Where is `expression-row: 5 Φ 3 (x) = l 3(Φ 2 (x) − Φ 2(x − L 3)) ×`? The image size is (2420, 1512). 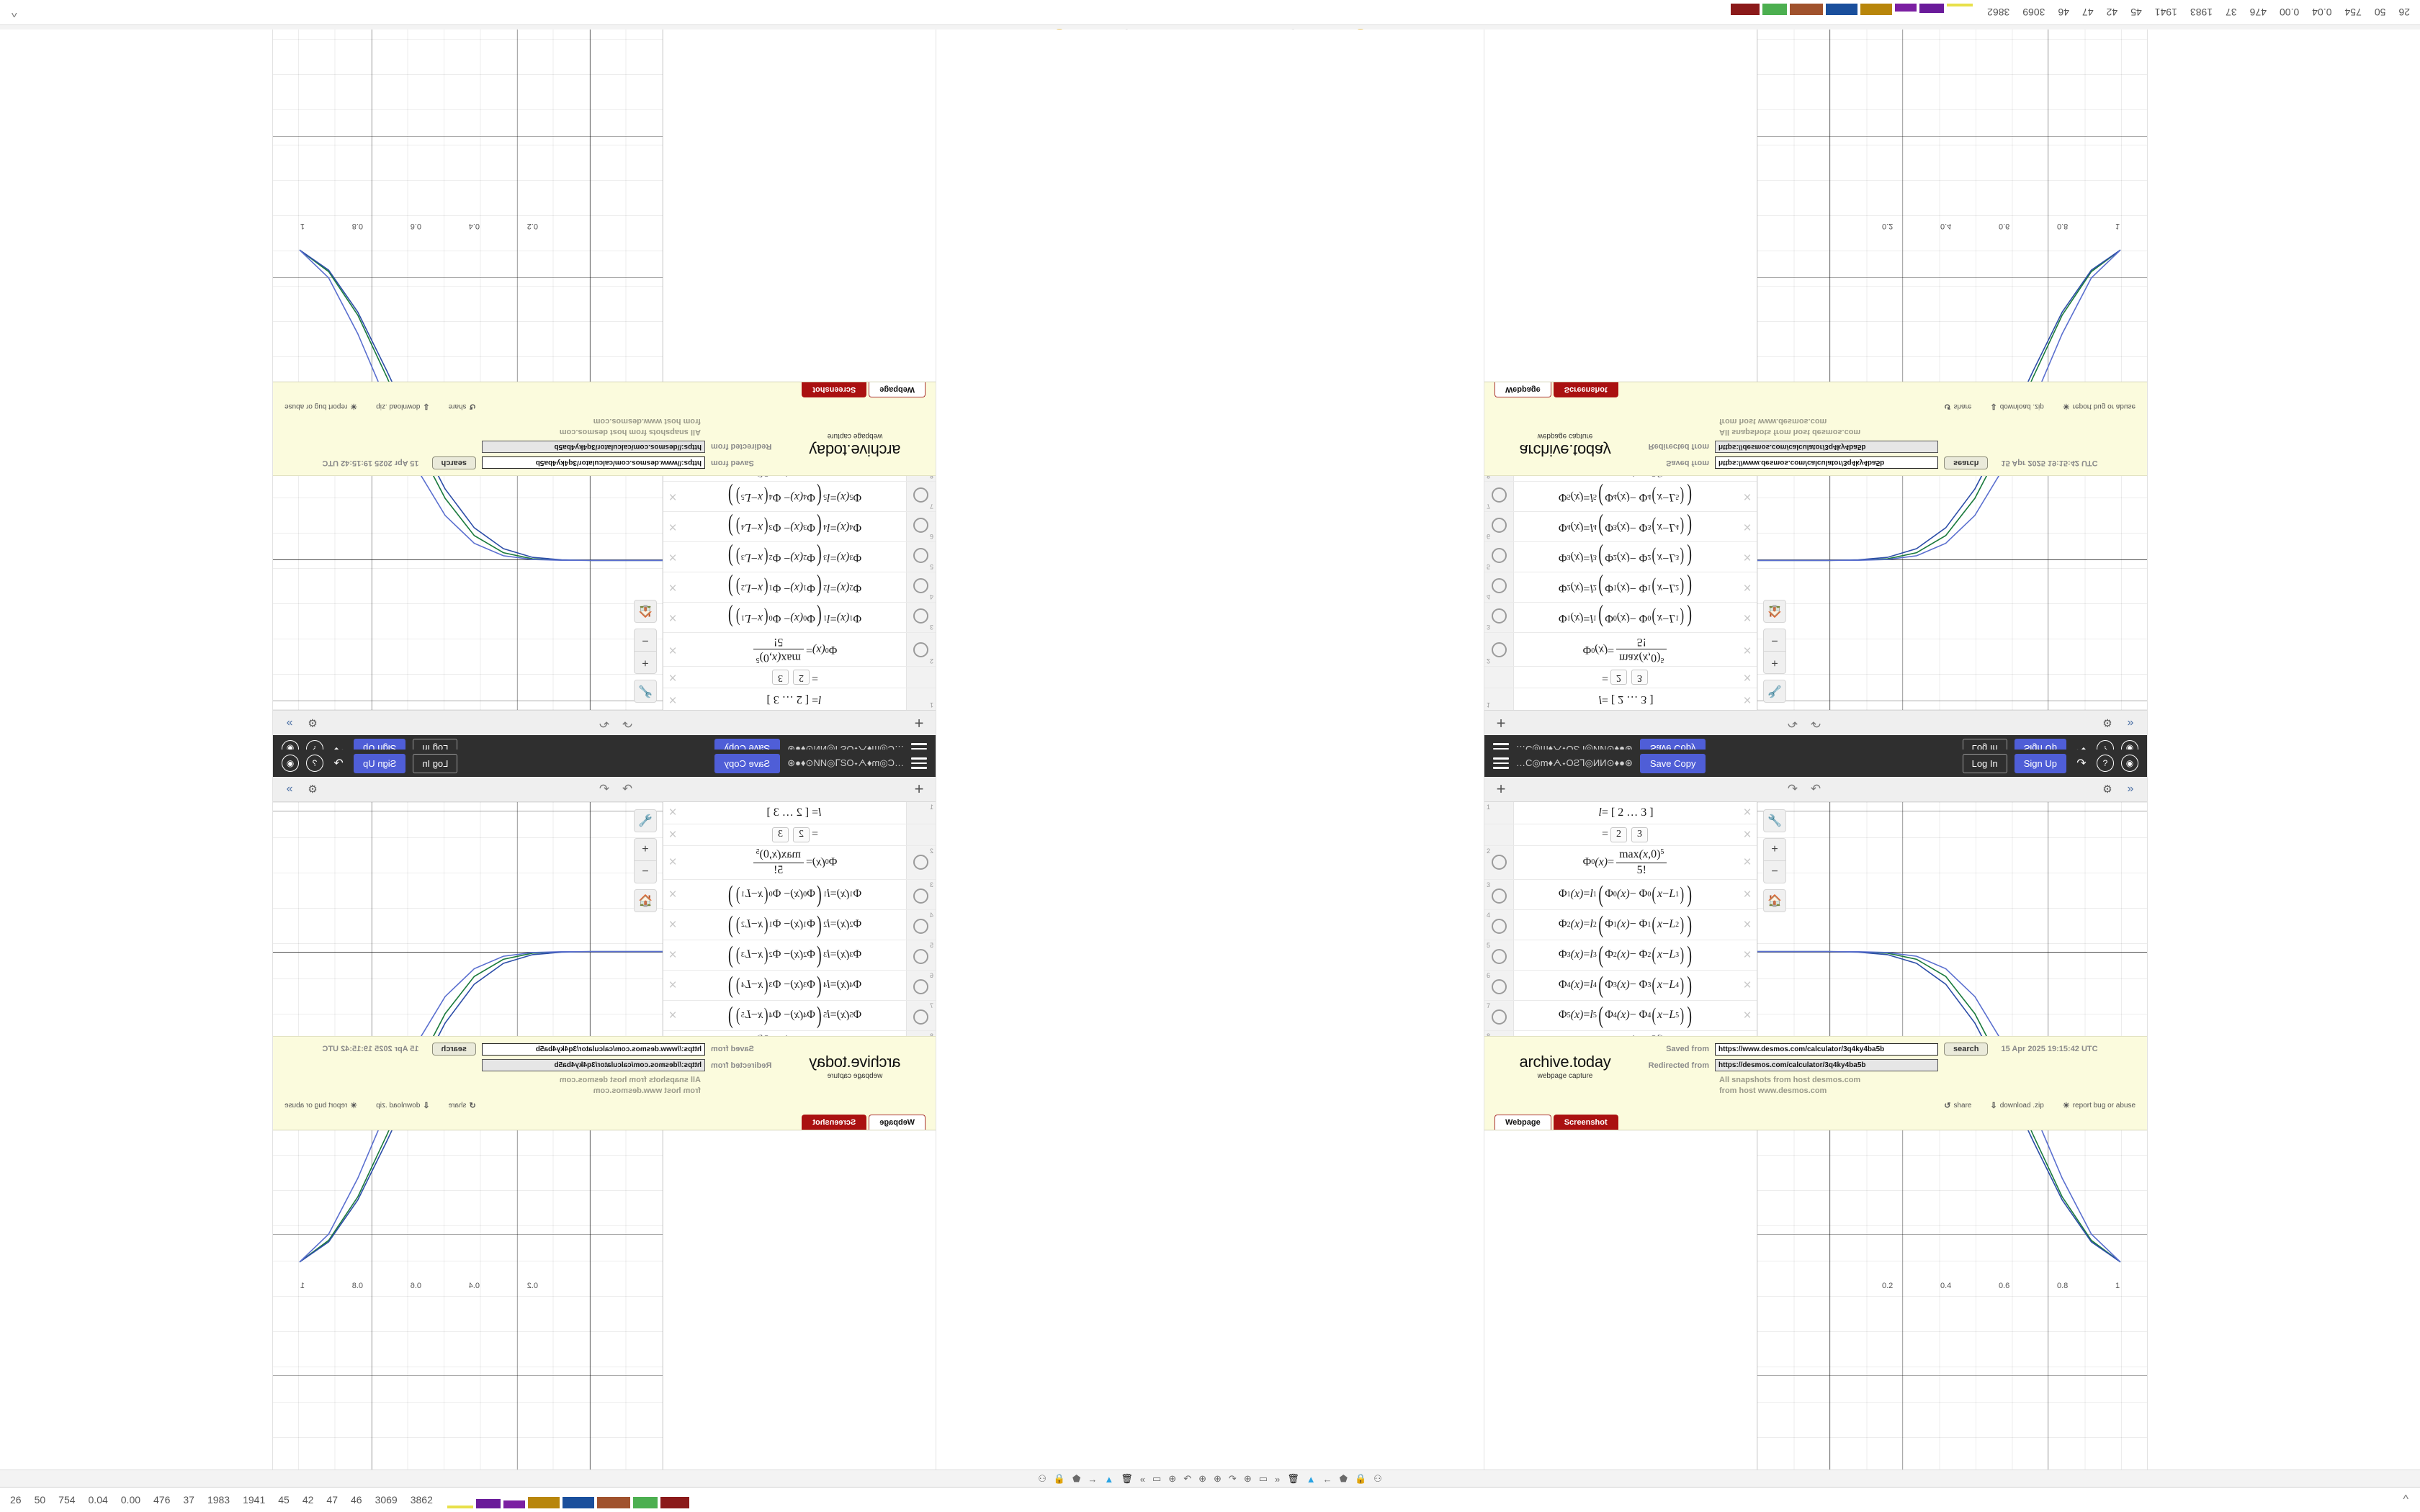 expression-row: 5 Φ 3 (x) = l 3(Φ 2 (x) − Φ 2(x − L 3)) × is located at coordinates (799, 556).